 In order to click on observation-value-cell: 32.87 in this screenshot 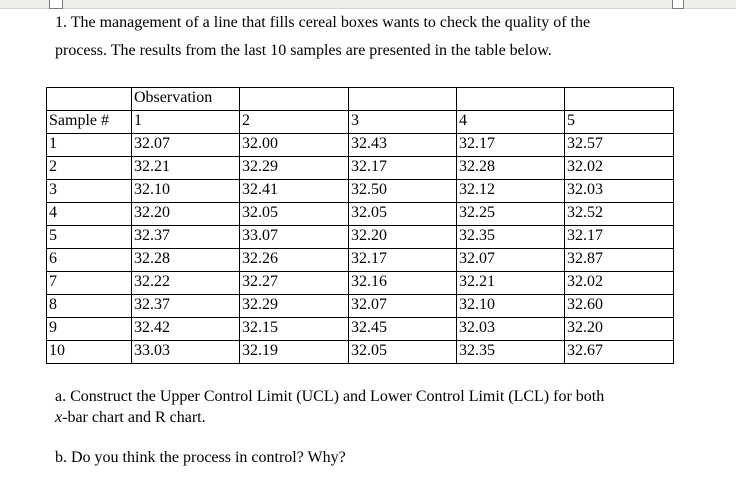, I will do `click(619, 260)`.